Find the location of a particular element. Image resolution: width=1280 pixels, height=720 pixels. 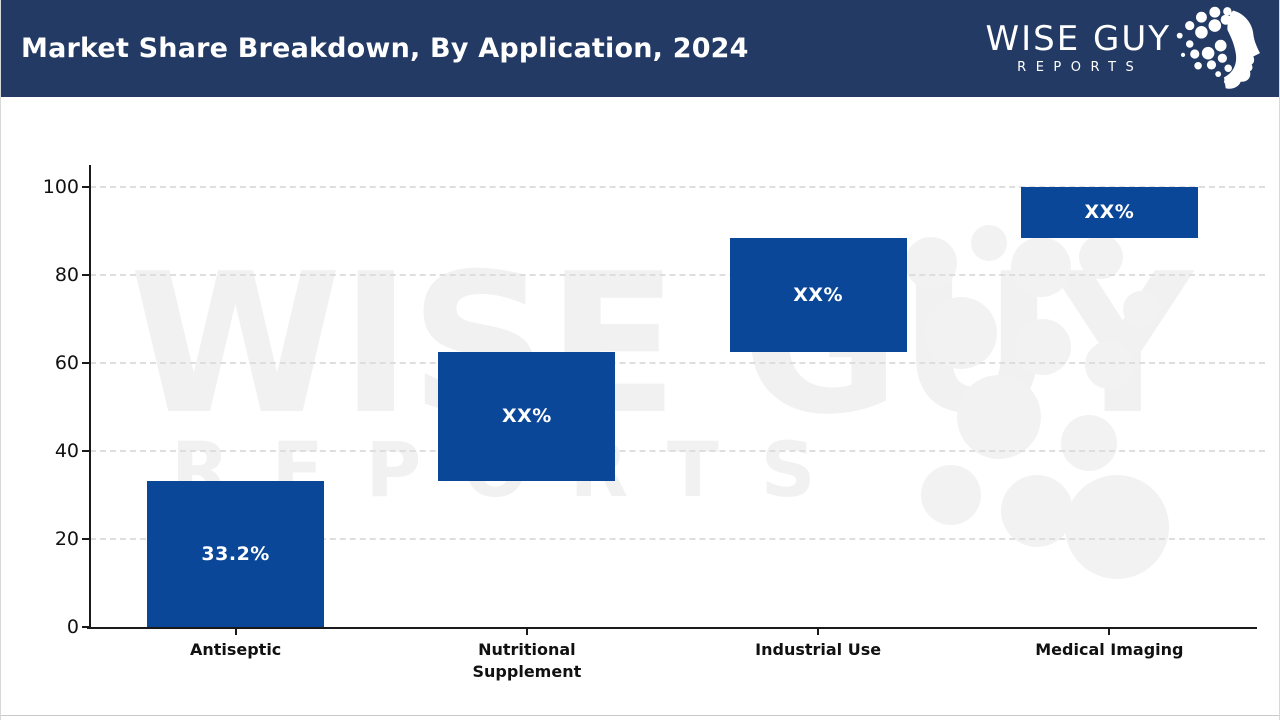

x-tick-label: Nutritional Supplement is located at coordinates (527, 660).